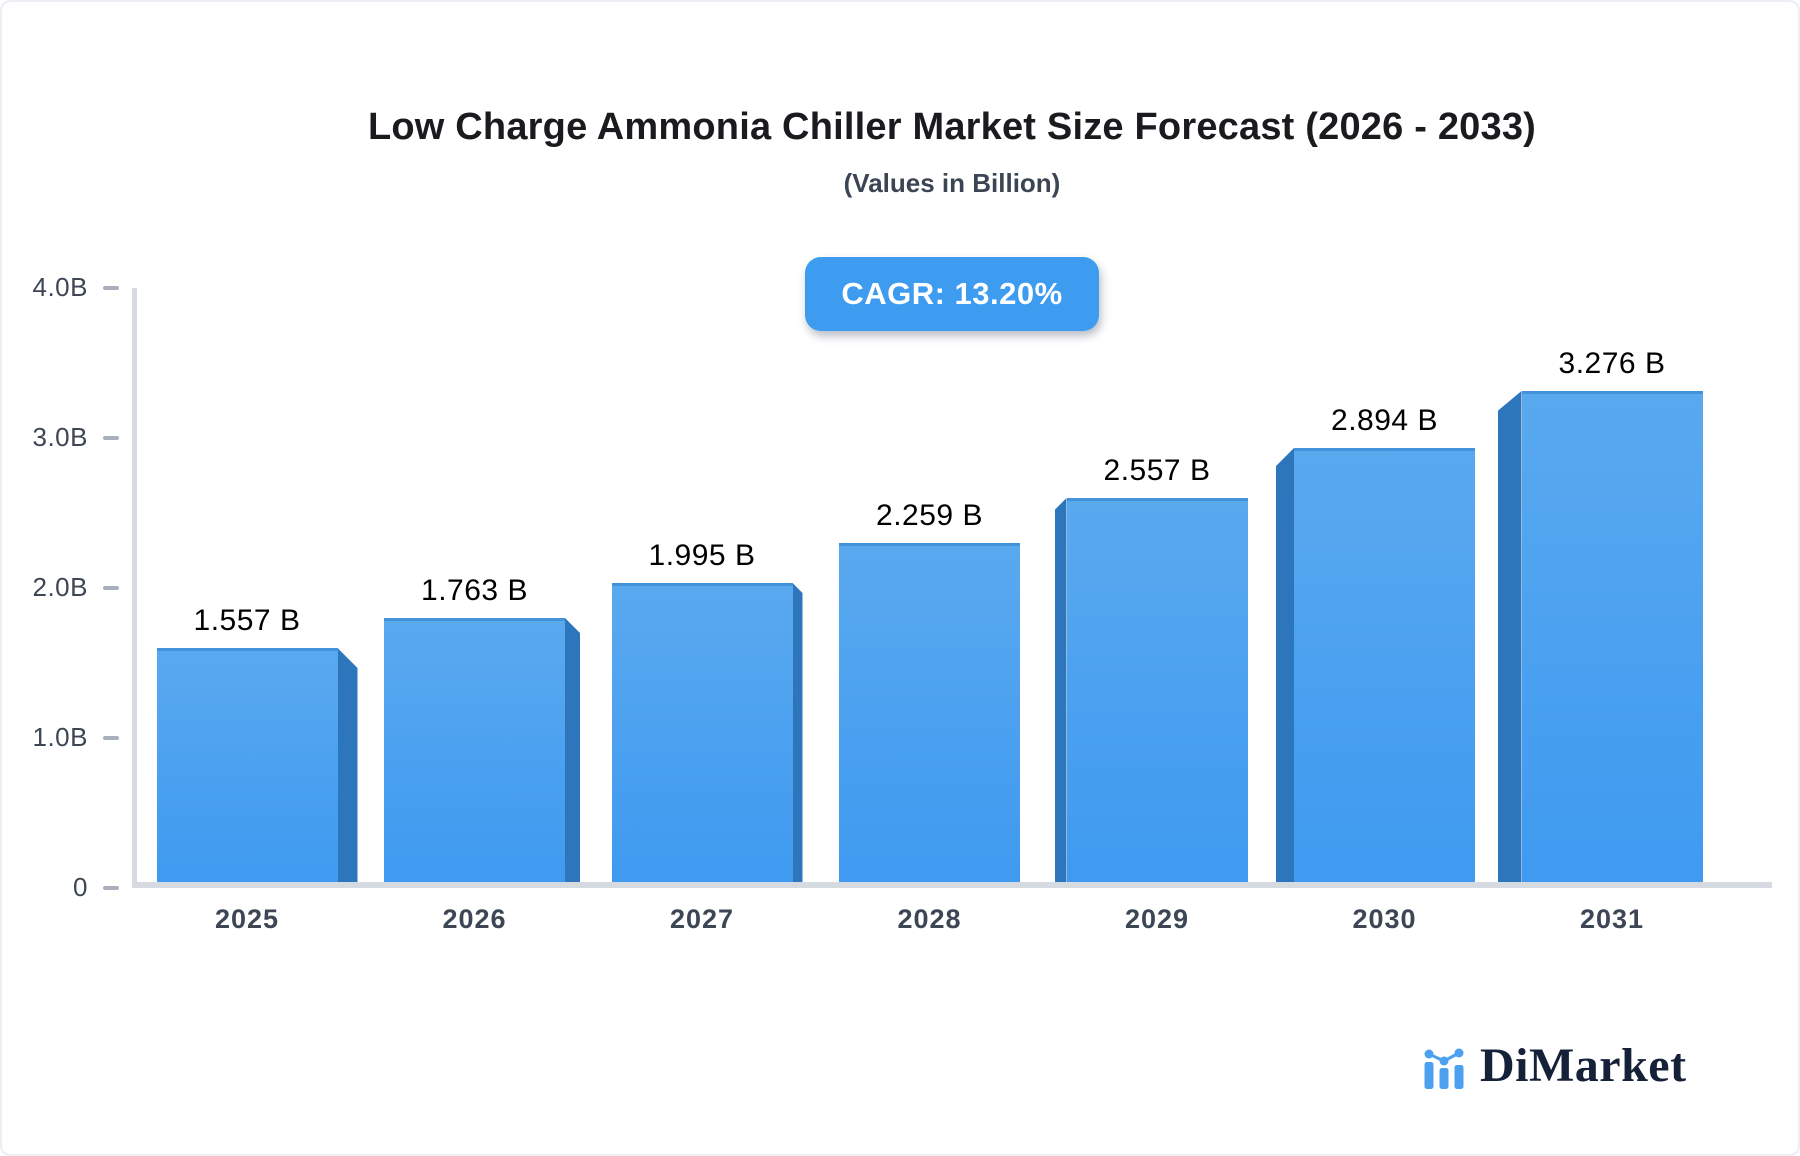 Image resolution: width=1800 pixels, height=1156 pixels. I want to click on dimarket-logo: DiMarket, so click(1554, 1065).